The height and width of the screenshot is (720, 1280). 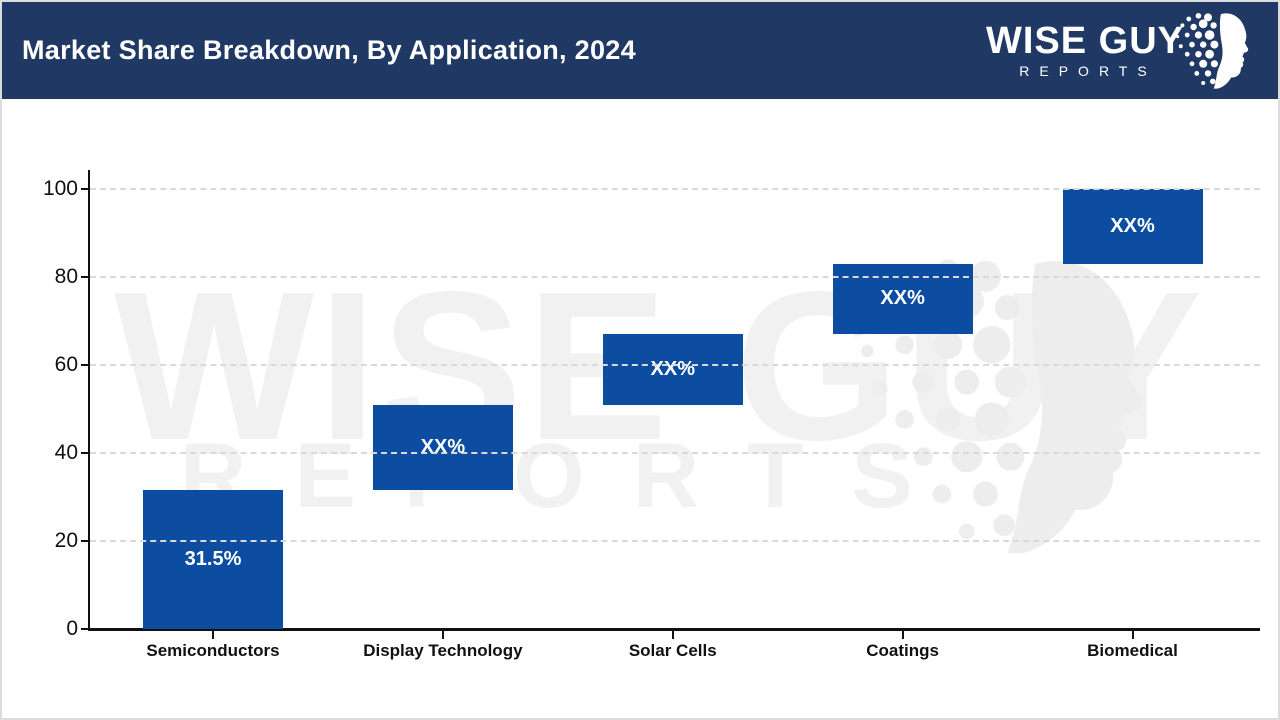 I want to click on bar-display-technology: XX%, so click(x=442, y=447).